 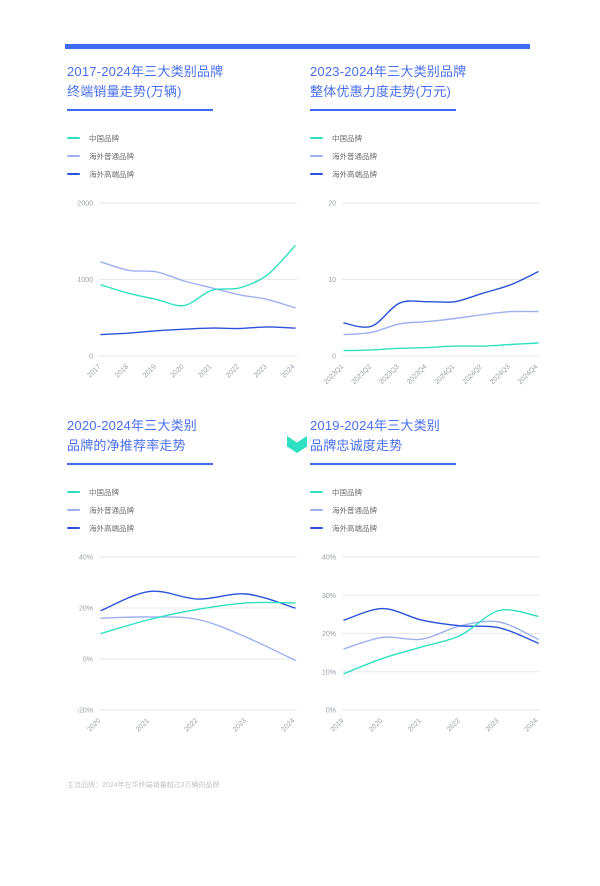 I want to click on chart-title-line1: 2020-2024年三大类别, so click(x=132, y=425).